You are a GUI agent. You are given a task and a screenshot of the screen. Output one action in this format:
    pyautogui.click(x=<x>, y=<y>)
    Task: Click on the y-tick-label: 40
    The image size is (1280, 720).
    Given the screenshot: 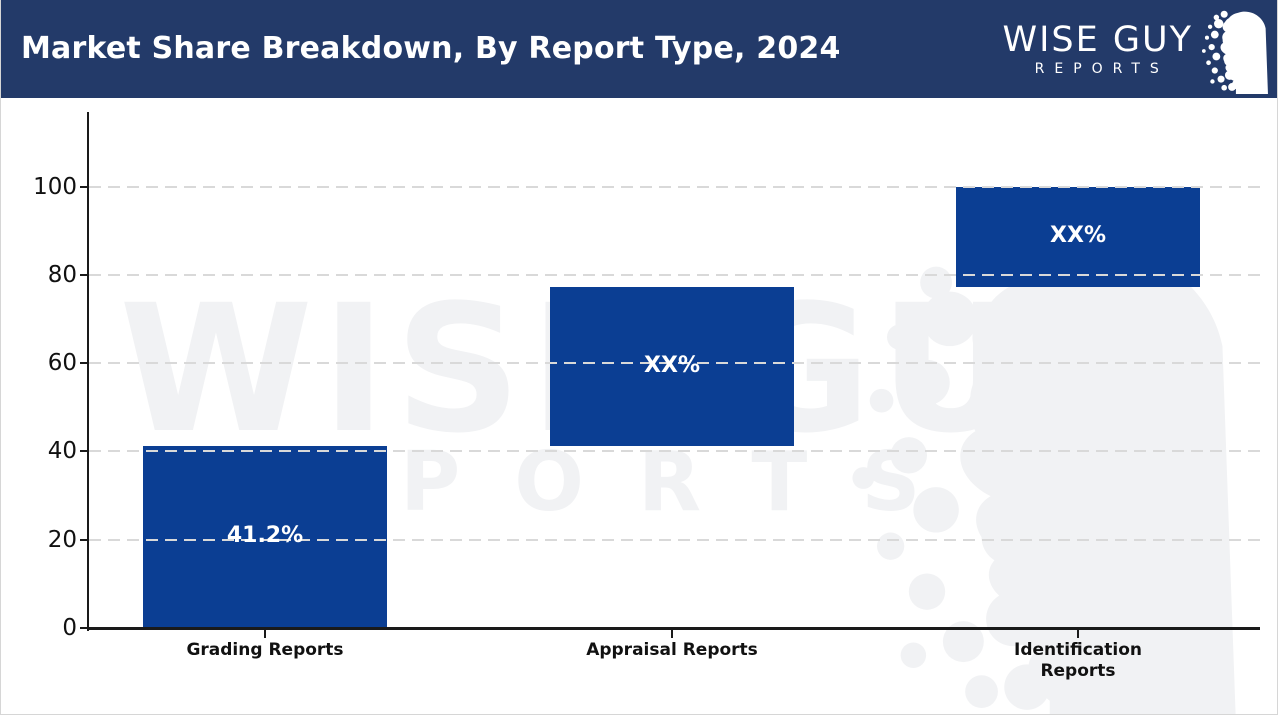 What is the action you would take?
    pyautogui.click(x=62, y=451)
    